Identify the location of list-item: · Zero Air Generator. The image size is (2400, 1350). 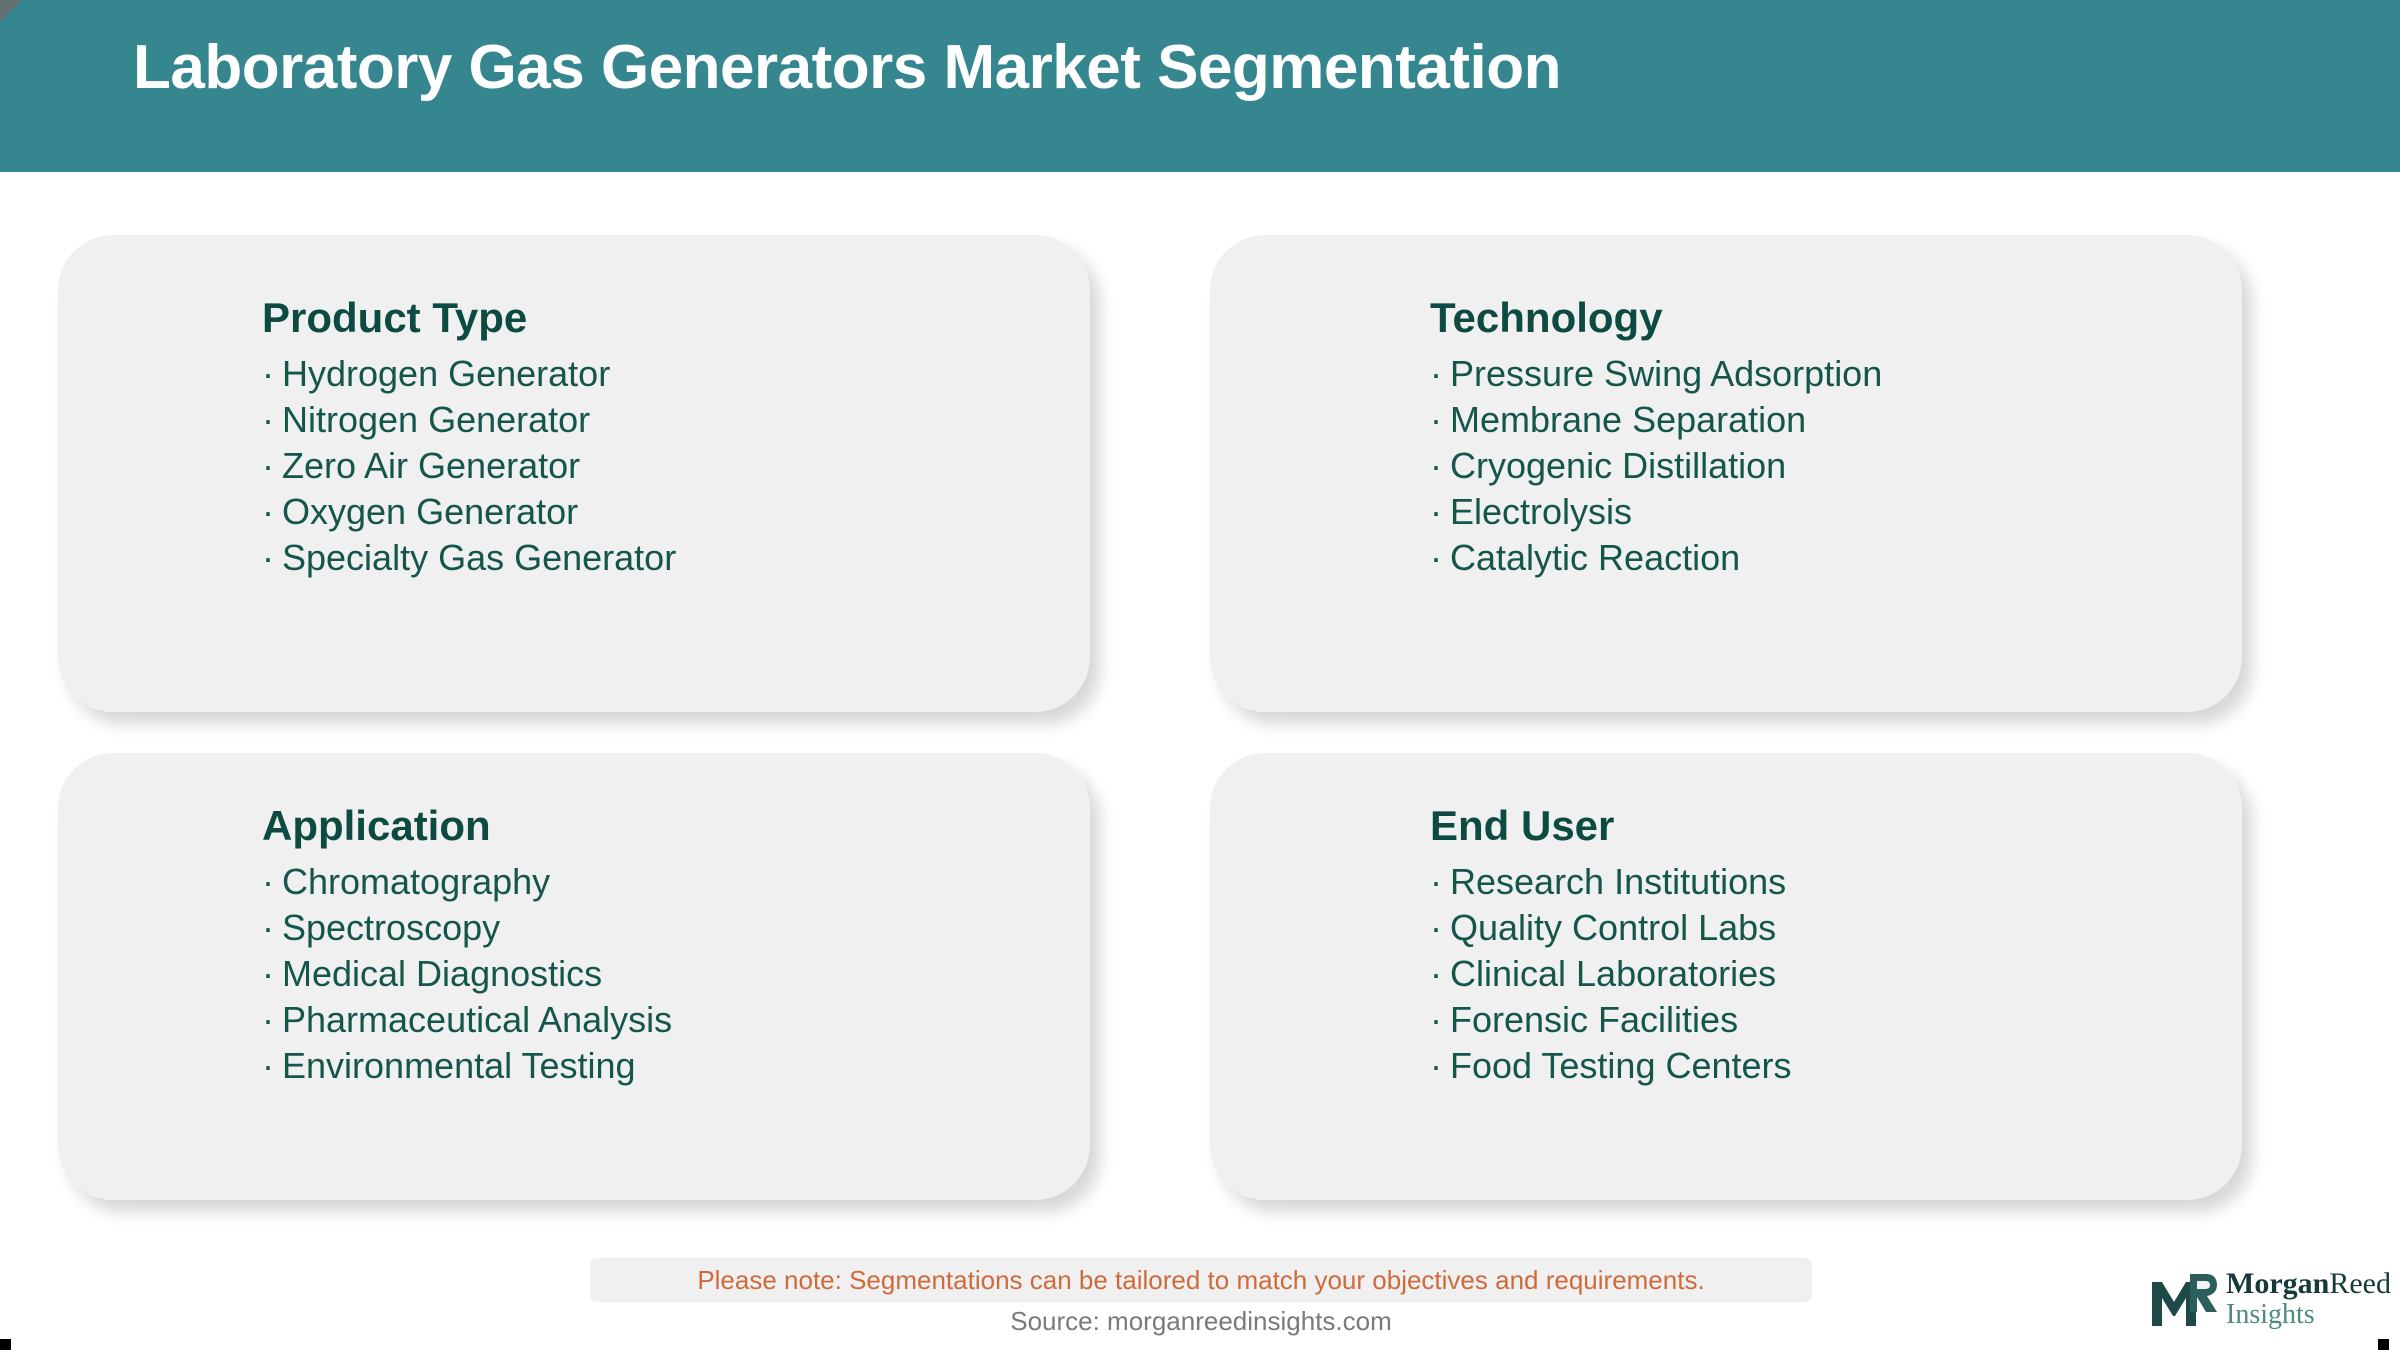
(469, 466).